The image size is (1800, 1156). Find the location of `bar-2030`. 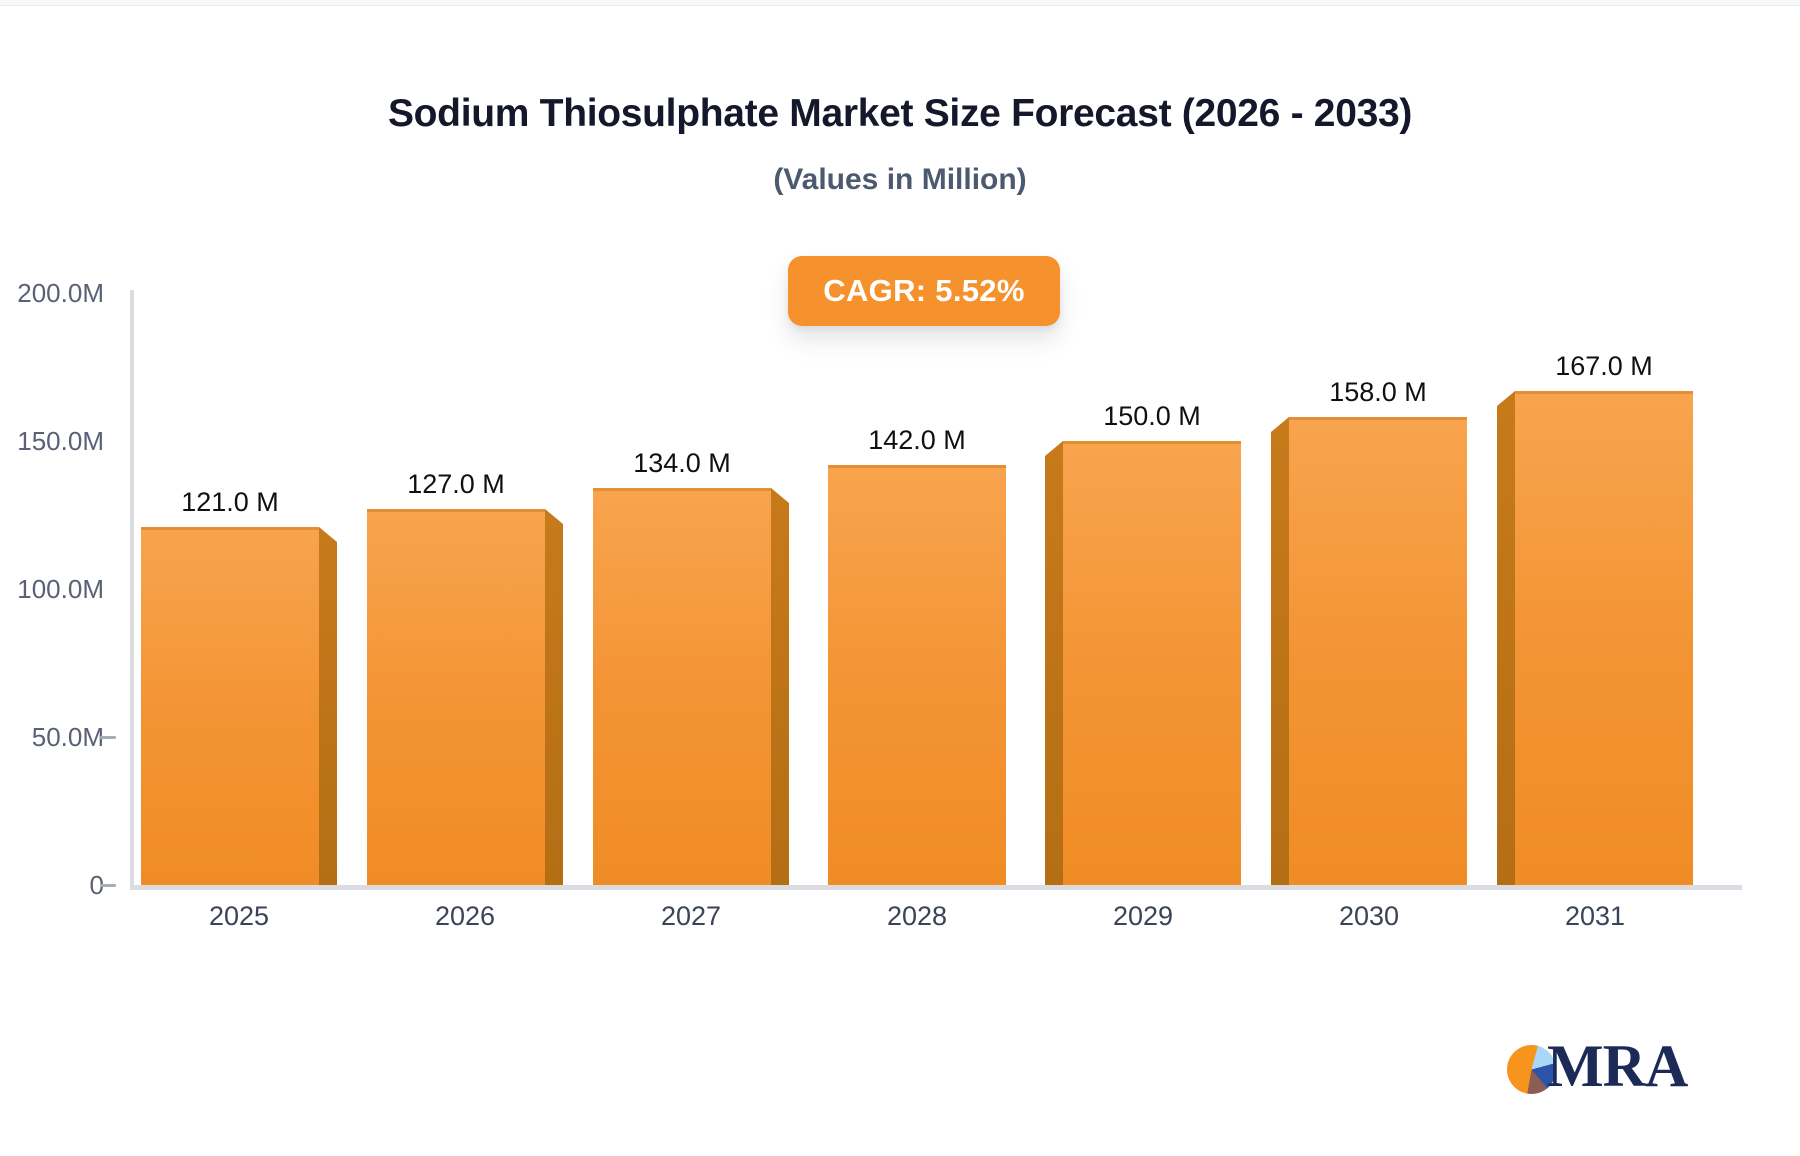

bar-2030 is located at coordinates (1369, 651).